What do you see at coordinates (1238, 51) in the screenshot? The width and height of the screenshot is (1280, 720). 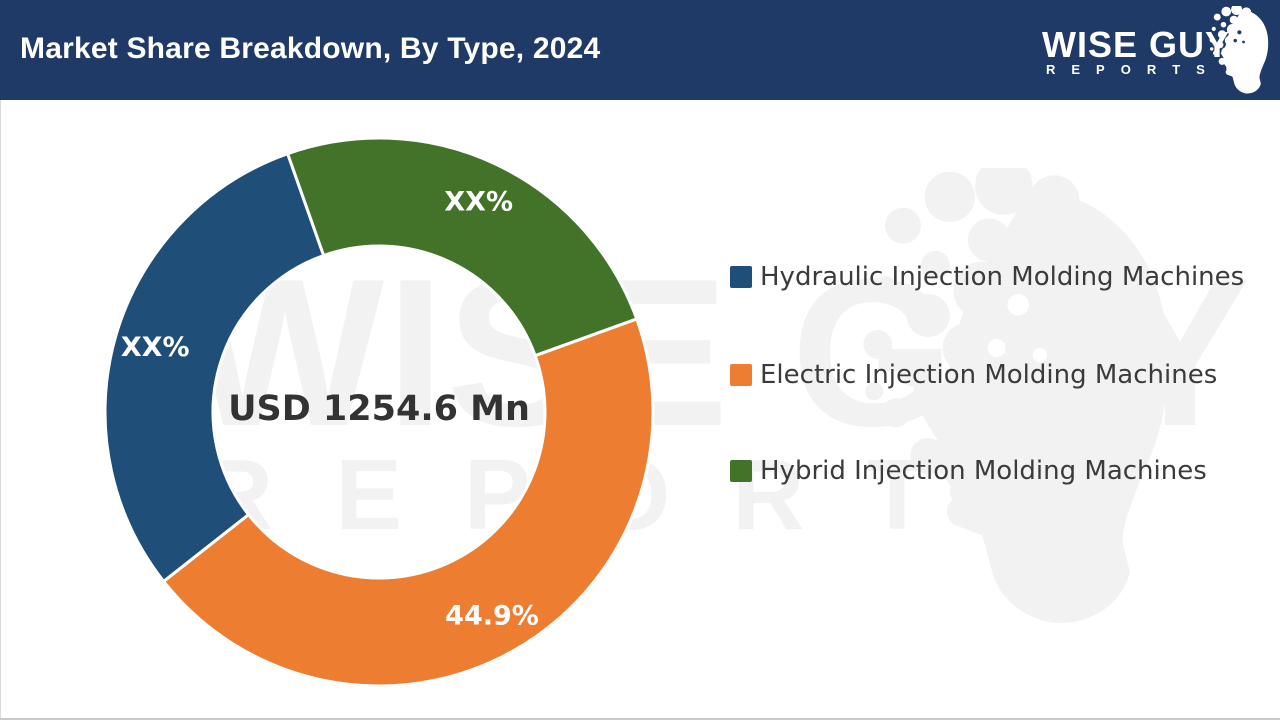 I see `logo-face-icon` at bounding box center [1238, 51].